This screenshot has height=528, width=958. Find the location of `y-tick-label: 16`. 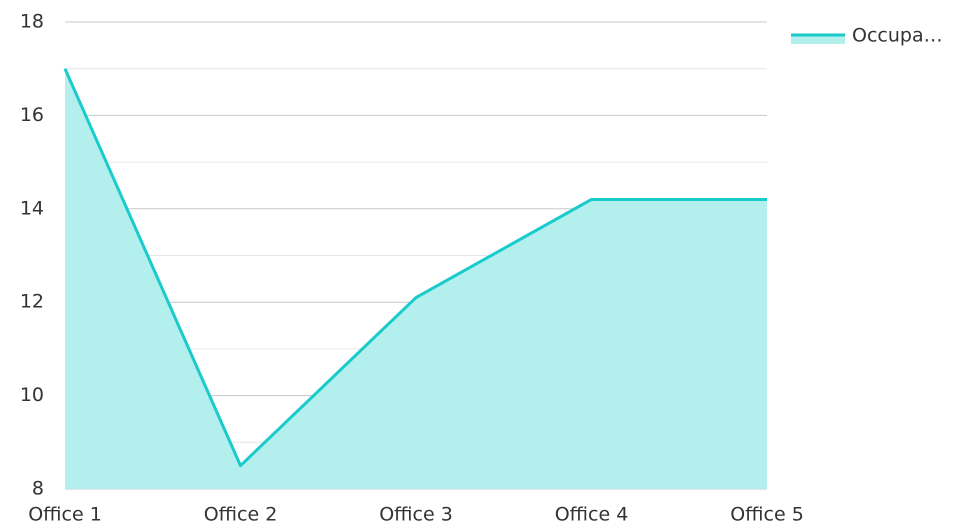

y-tick-label: 16 is located at coordinates (32, 115).